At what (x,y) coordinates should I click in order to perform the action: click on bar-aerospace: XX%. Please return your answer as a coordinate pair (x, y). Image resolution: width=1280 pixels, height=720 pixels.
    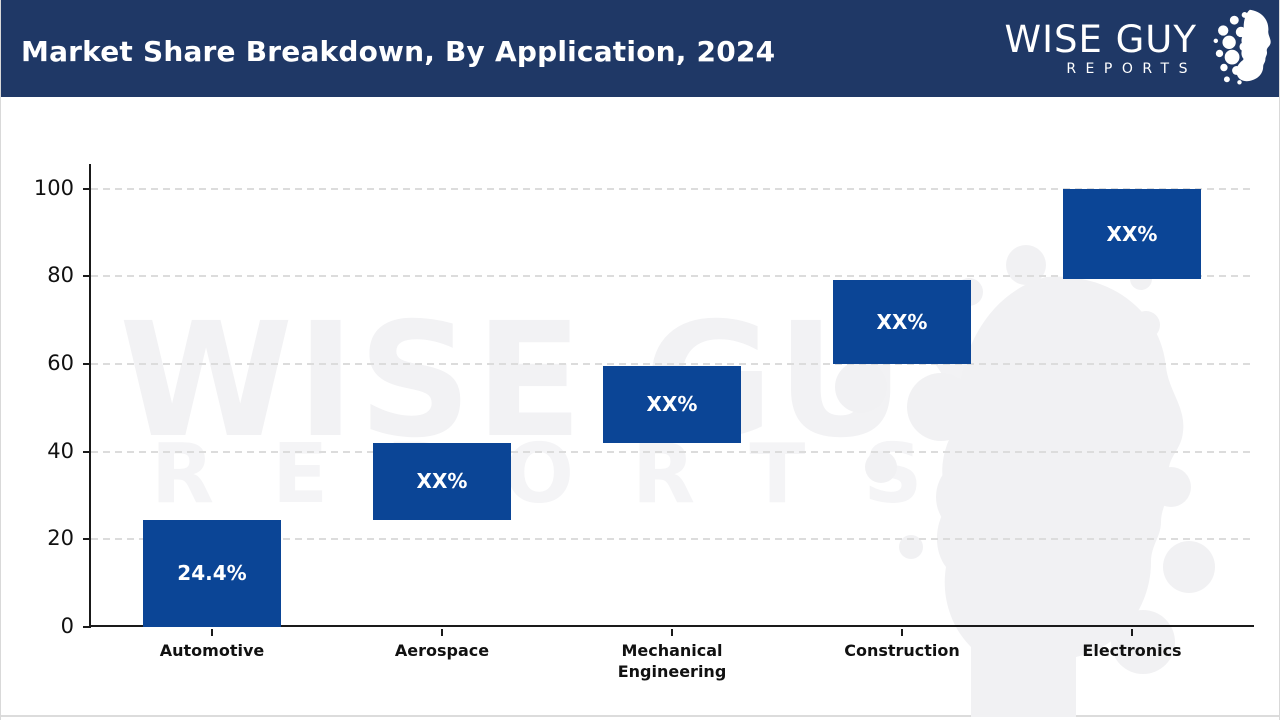
    Looking at the image, I should click on (442, 481).